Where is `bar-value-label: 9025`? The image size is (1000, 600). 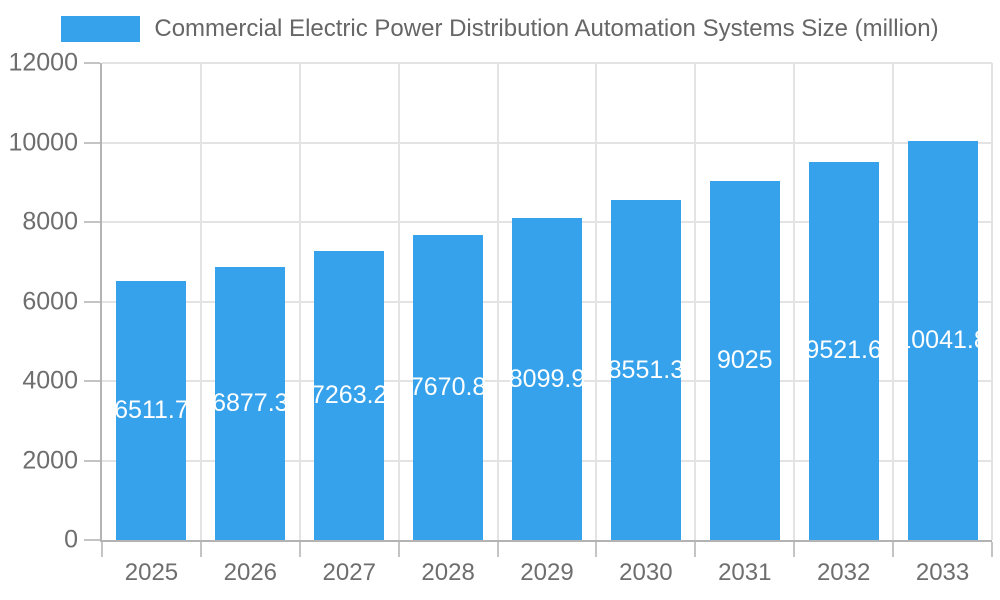
bar-value-label: 9025 is located at coordinates (744, 360).